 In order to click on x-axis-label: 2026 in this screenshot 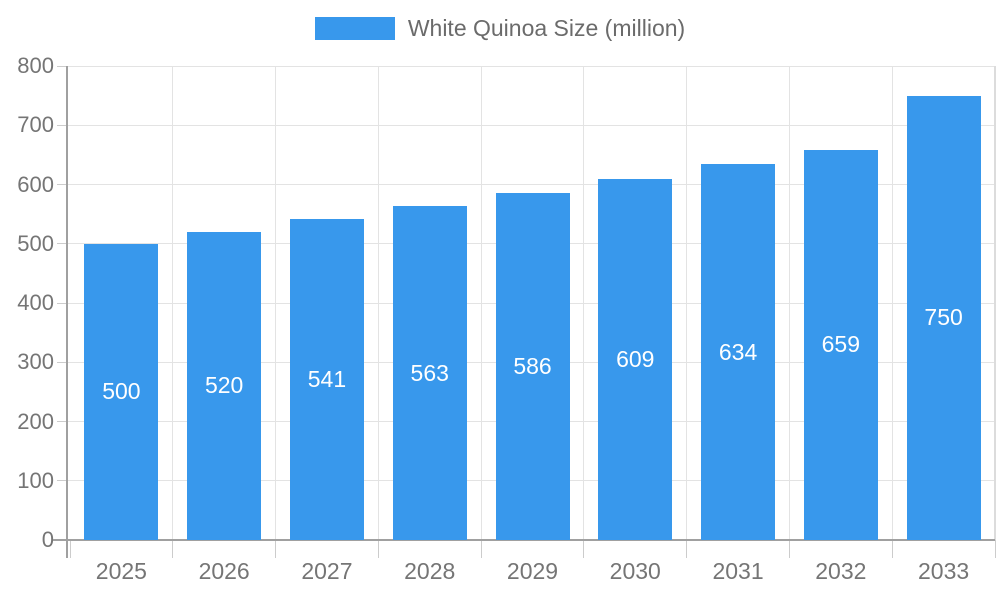, I will do `click(224, 571)`.